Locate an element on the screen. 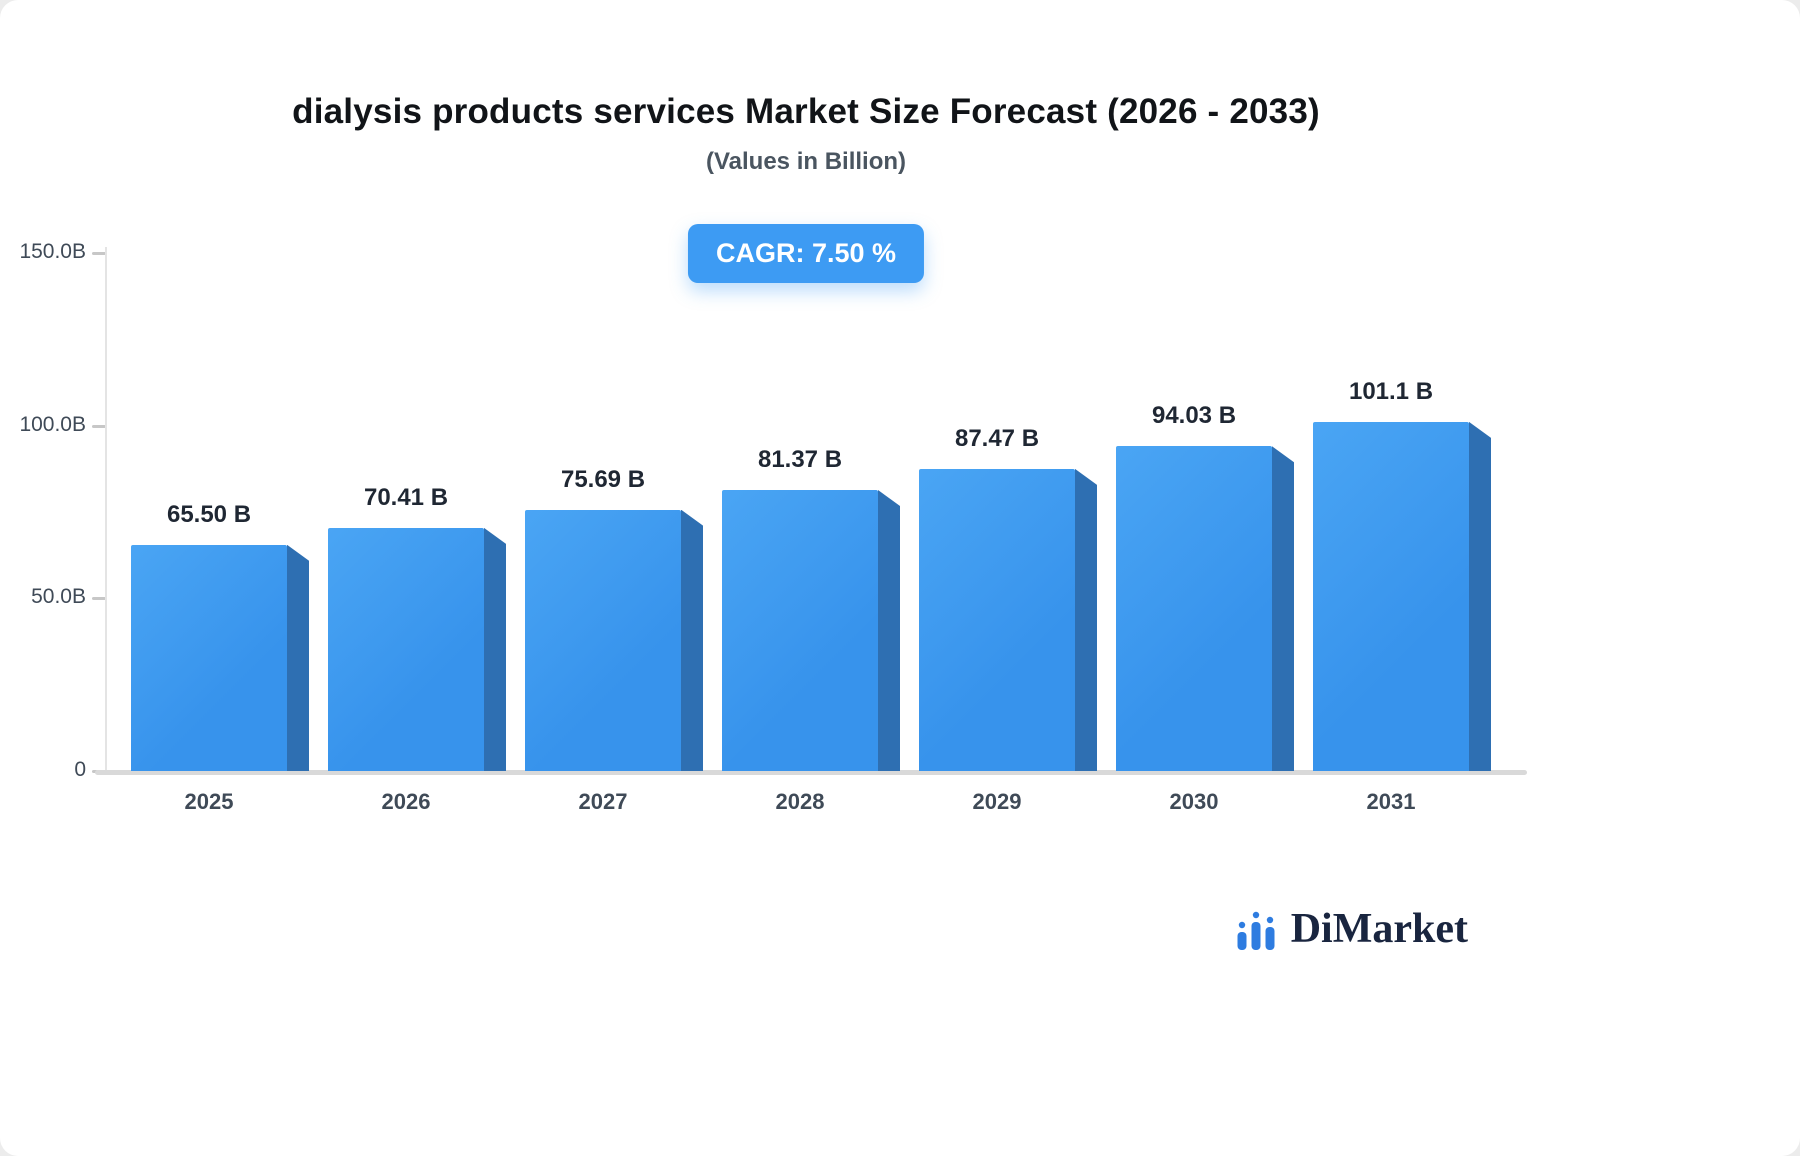  value-label-2026: 70.41 B is located at coordinates (406, 497).